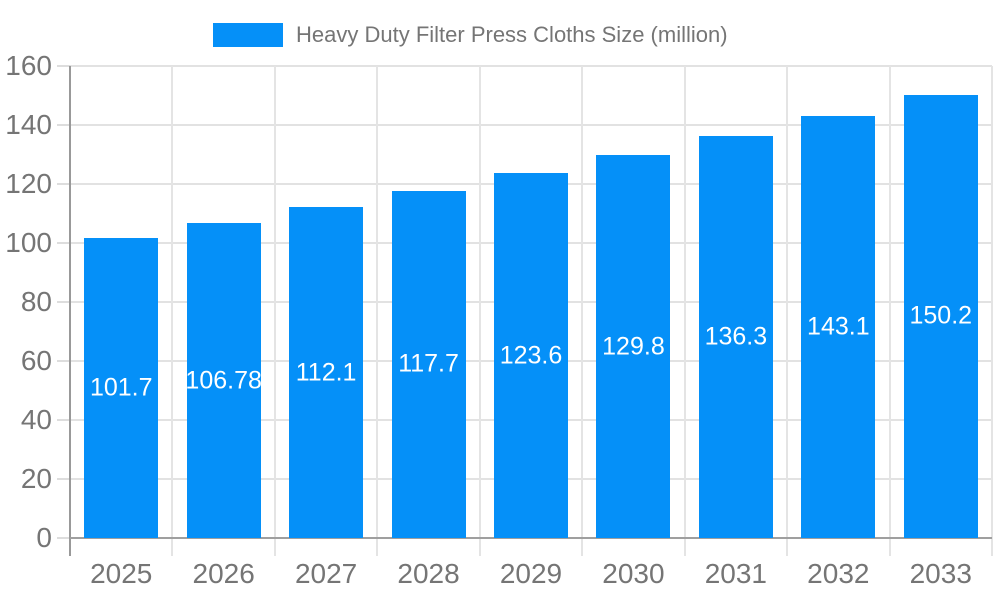 The height and width of the screenshot is (600, 1000). I want to click on y-axis-label: 0, so click(44, 537).